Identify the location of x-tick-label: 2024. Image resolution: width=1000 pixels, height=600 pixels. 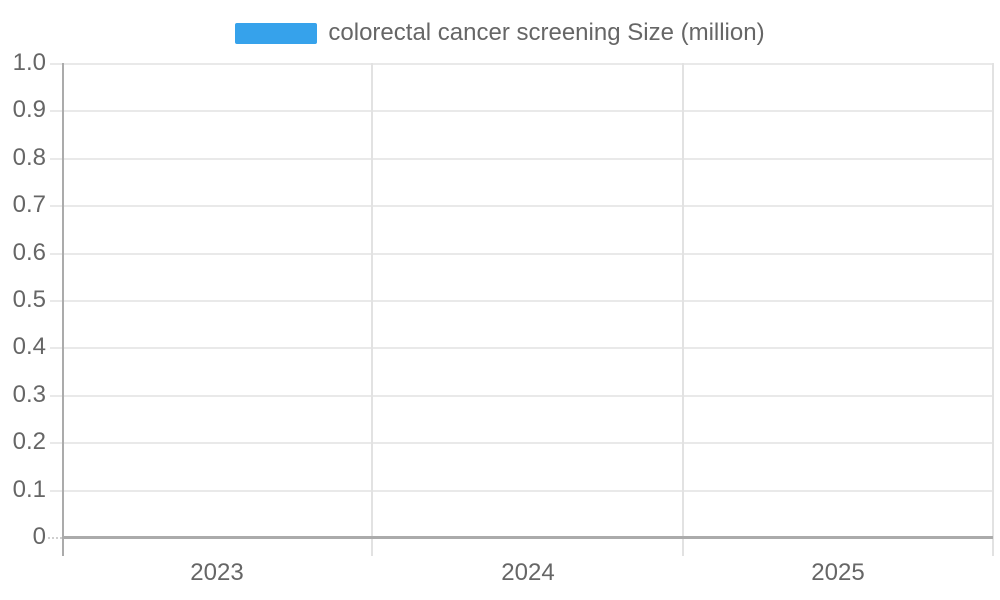
(528, 572).